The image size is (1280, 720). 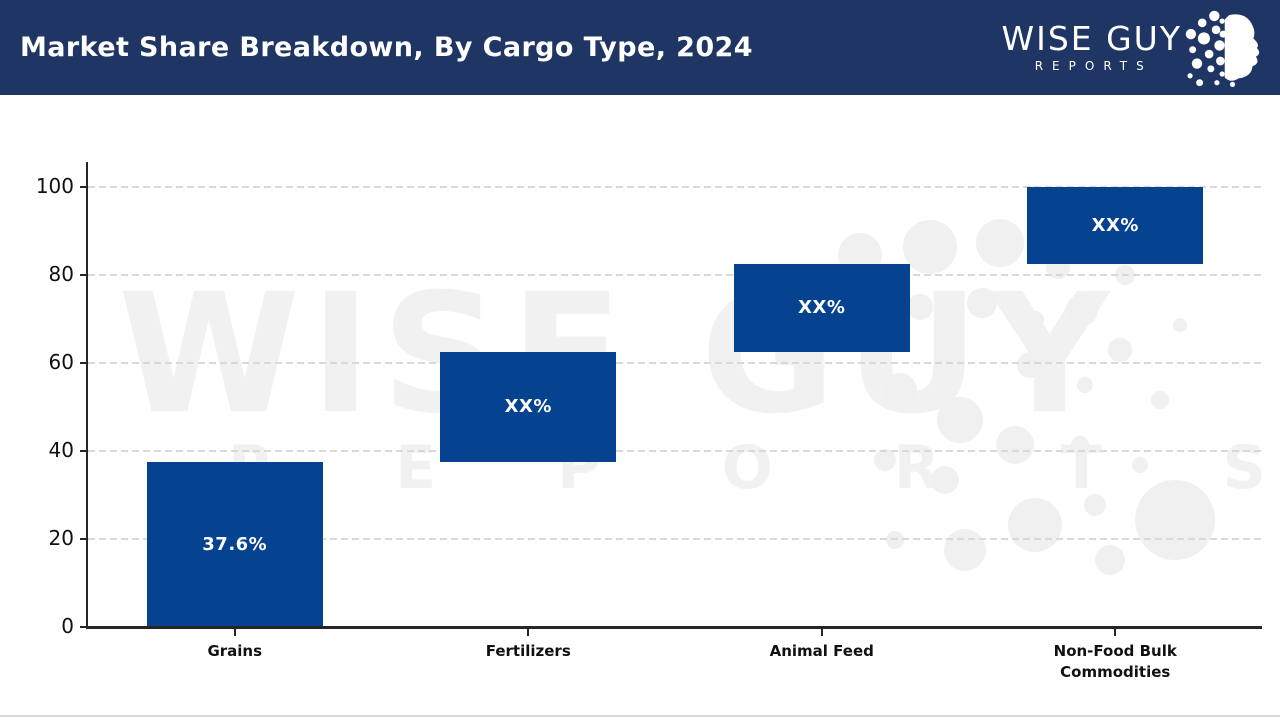 I want to click on bar-animal-feed: XX%, so click(x=821, y=307).